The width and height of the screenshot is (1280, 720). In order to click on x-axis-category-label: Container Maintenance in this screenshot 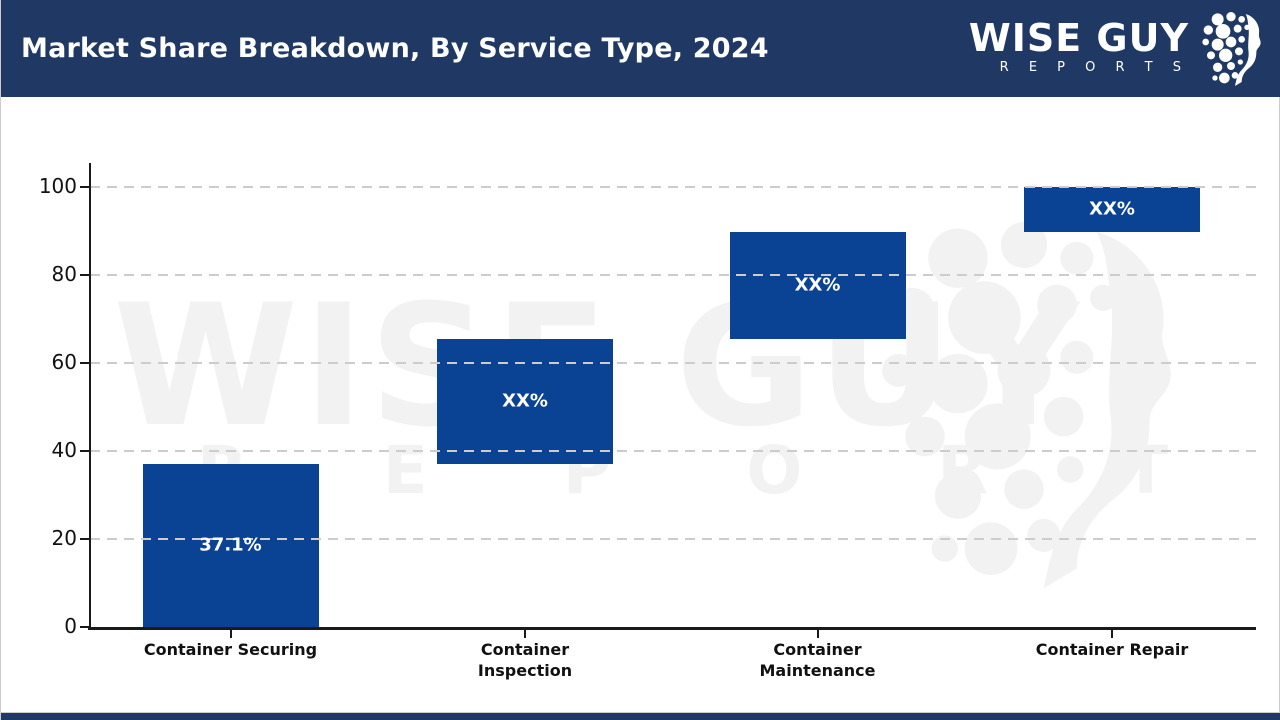, I will do `click(817, 660)`.